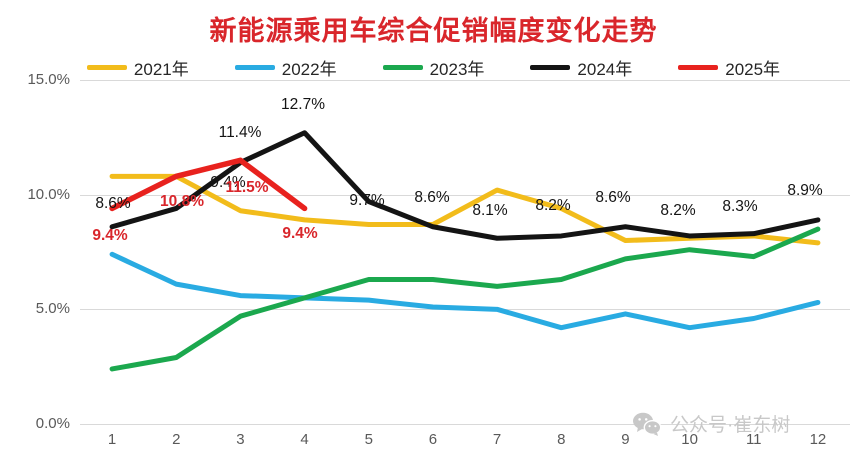  I want to click on series-line-2022年, so click(465, 291).